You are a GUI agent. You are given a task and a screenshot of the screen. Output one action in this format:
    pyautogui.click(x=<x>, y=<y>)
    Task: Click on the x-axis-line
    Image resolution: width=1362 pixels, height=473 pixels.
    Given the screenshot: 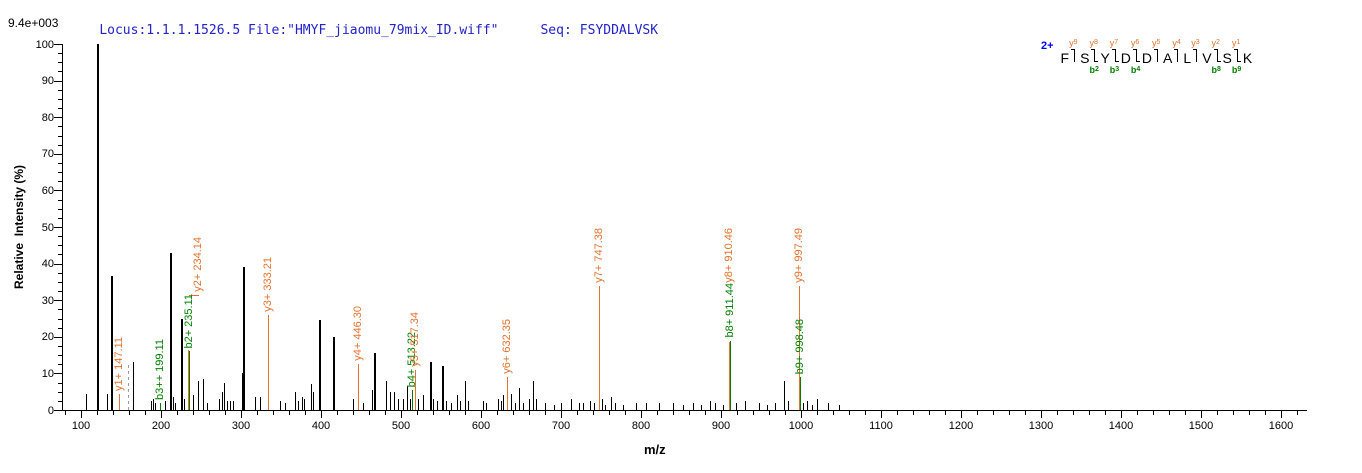 What is the action you would take?
    pyautogui.click(x=684, y=410)
    